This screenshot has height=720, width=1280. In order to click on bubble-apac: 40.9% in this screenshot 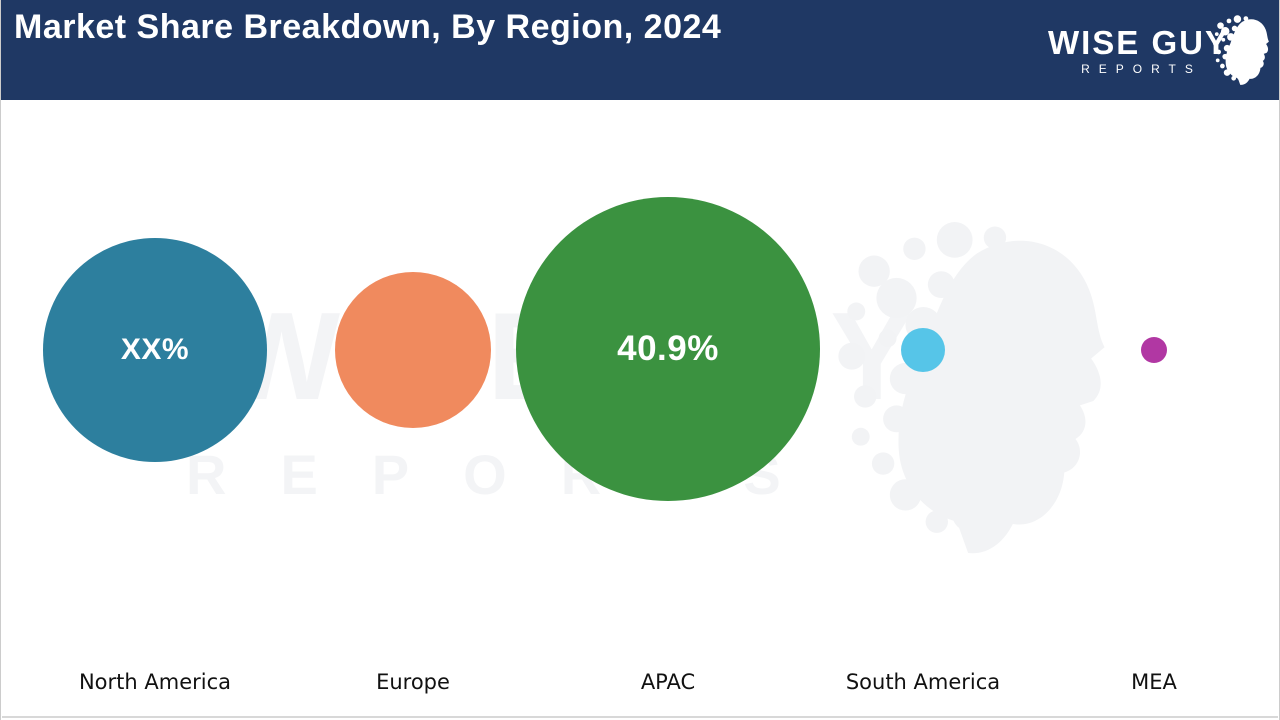, I will do `click(668, 349)`.